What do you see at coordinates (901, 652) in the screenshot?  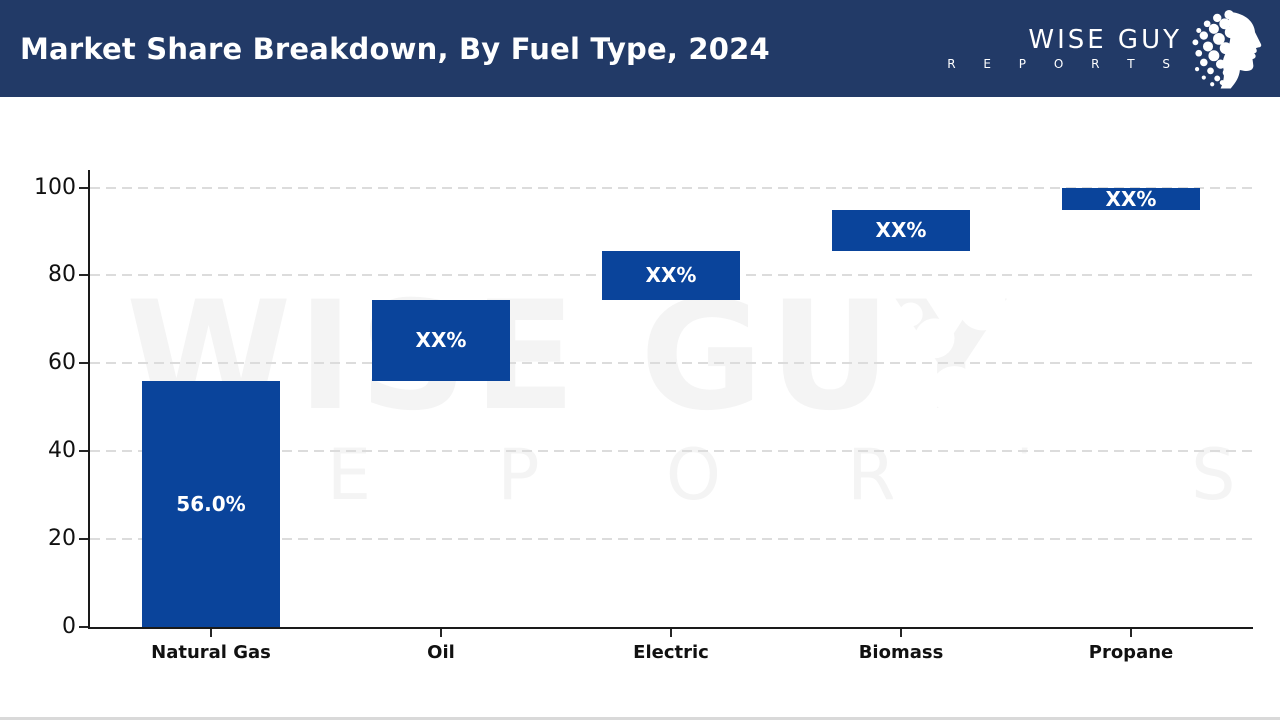 I see `category-label-biomass: Biomass` at bounding box center [901, 652].